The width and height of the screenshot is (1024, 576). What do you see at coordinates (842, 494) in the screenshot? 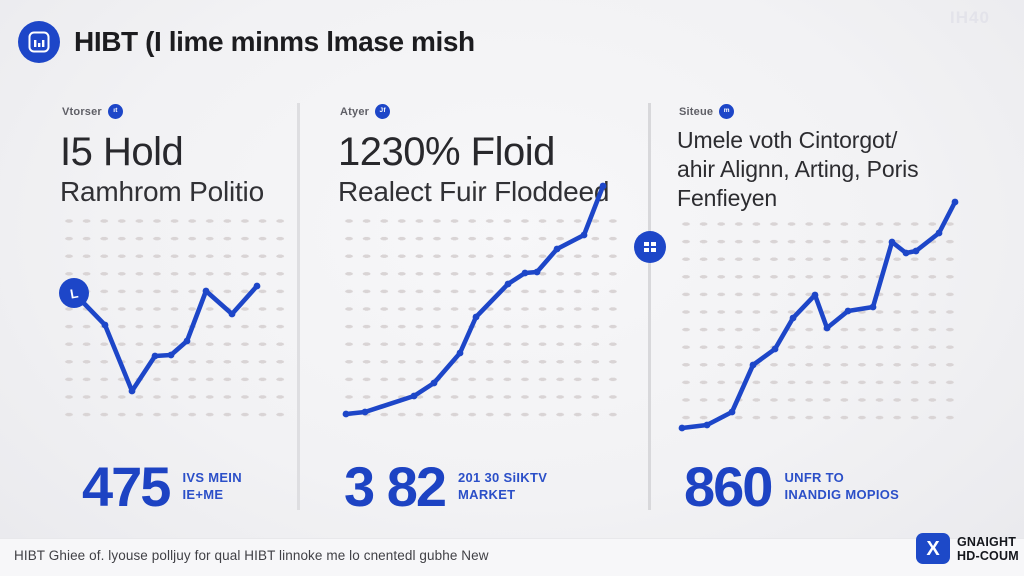
I see `column3-stat-caption-line2: INANDIG MOPIOS` at bounding box center [842, 494].